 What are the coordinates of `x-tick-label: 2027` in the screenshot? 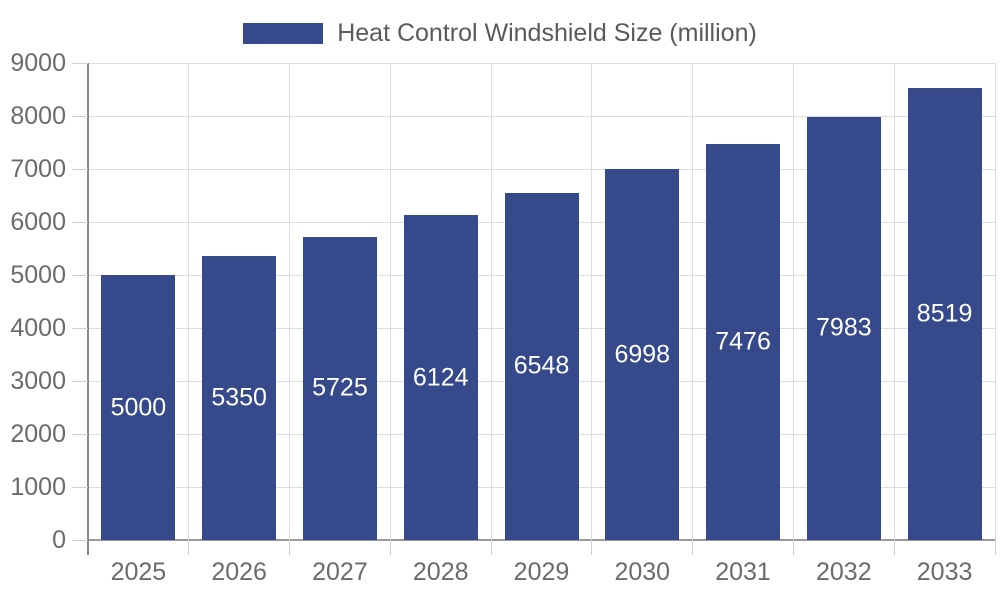 It's located at (340, 572).